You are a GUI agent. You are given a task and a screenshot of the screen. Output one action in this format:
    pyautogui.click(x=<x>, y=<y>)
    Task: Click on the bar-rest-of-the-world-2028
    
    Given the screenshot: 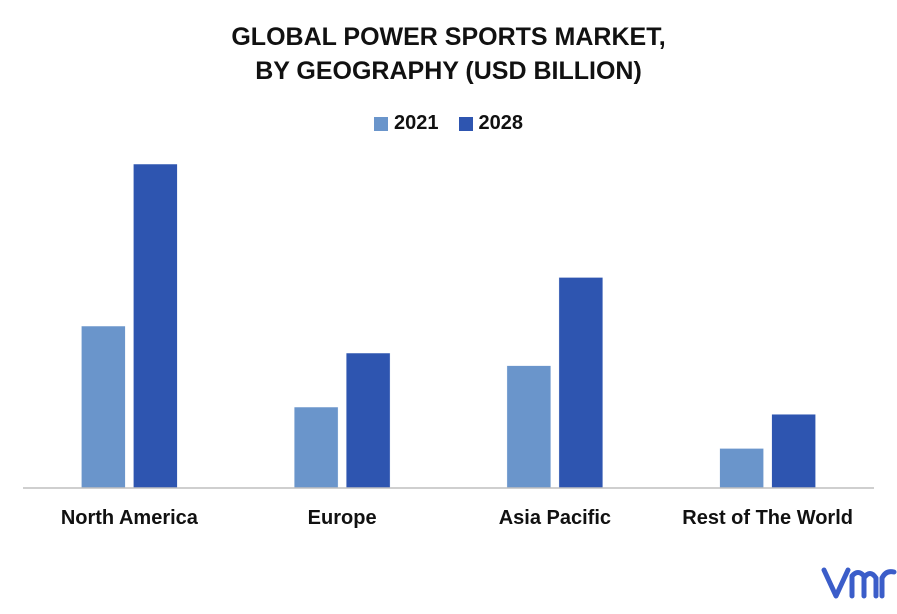 What is the action you would take?
    pyautogui.click(x=793, y=451)
    